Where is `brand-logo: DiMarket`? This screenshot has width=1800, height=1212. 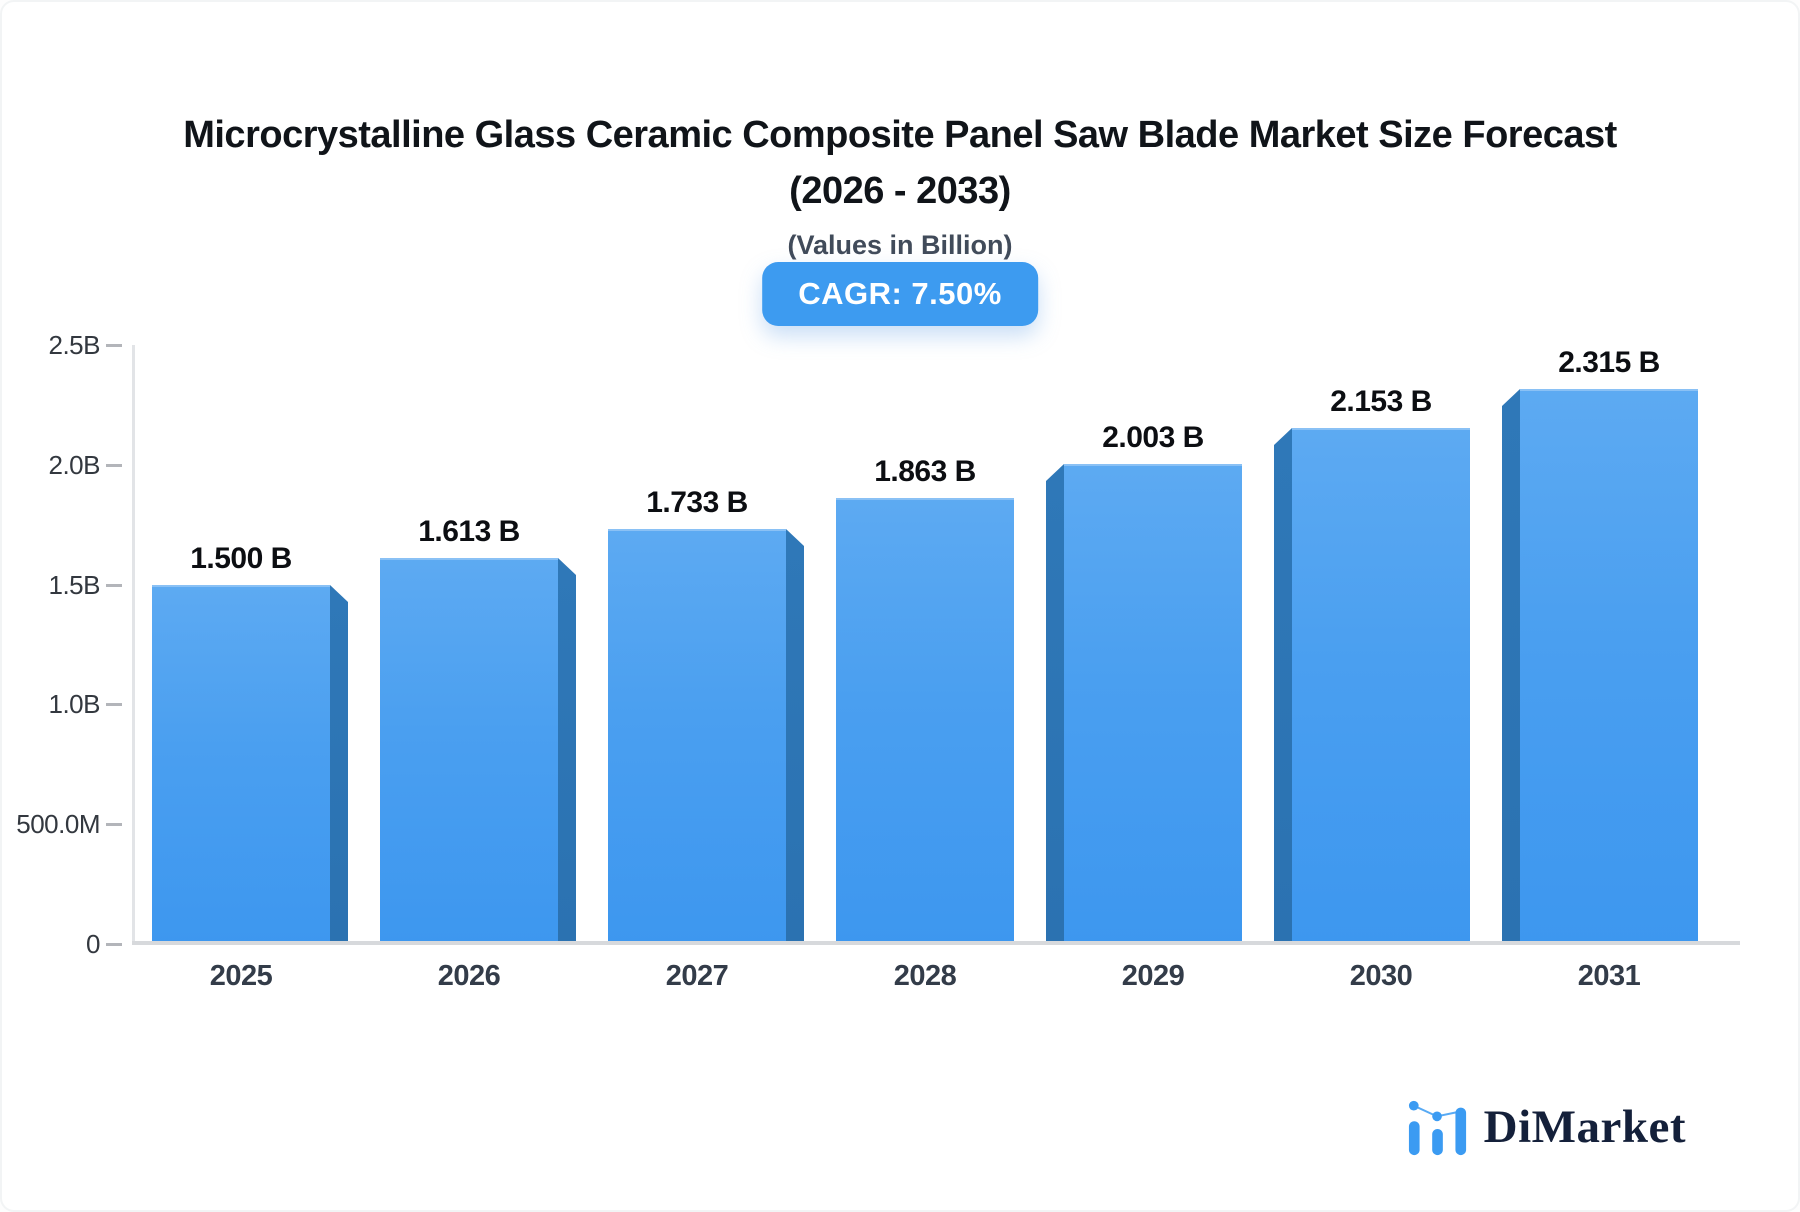
brand-logo: DiMarket is located at coordinates (1546, 1127).